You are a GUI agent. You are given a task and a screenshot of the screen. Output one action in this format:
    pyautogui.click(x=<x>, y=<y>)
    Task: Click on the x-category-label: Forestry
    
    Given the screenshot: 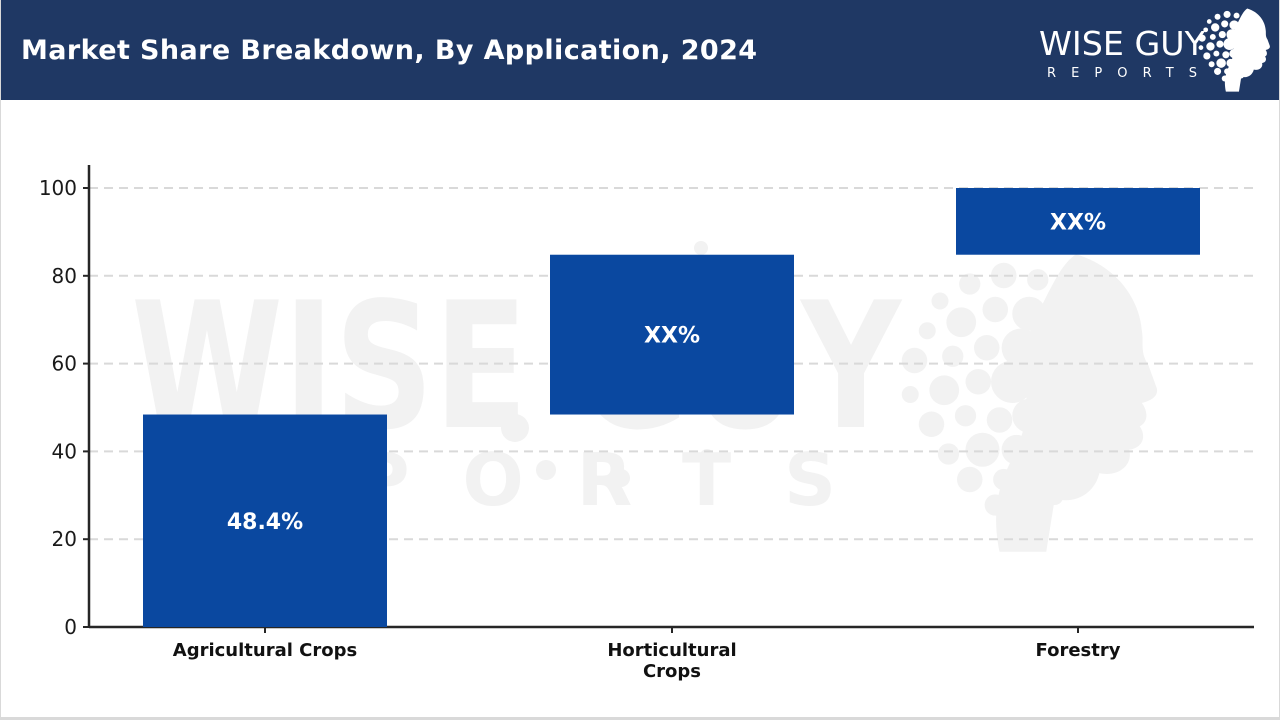 What is the action you would take?
    pyautogui.click(x=1078, y=650)
    